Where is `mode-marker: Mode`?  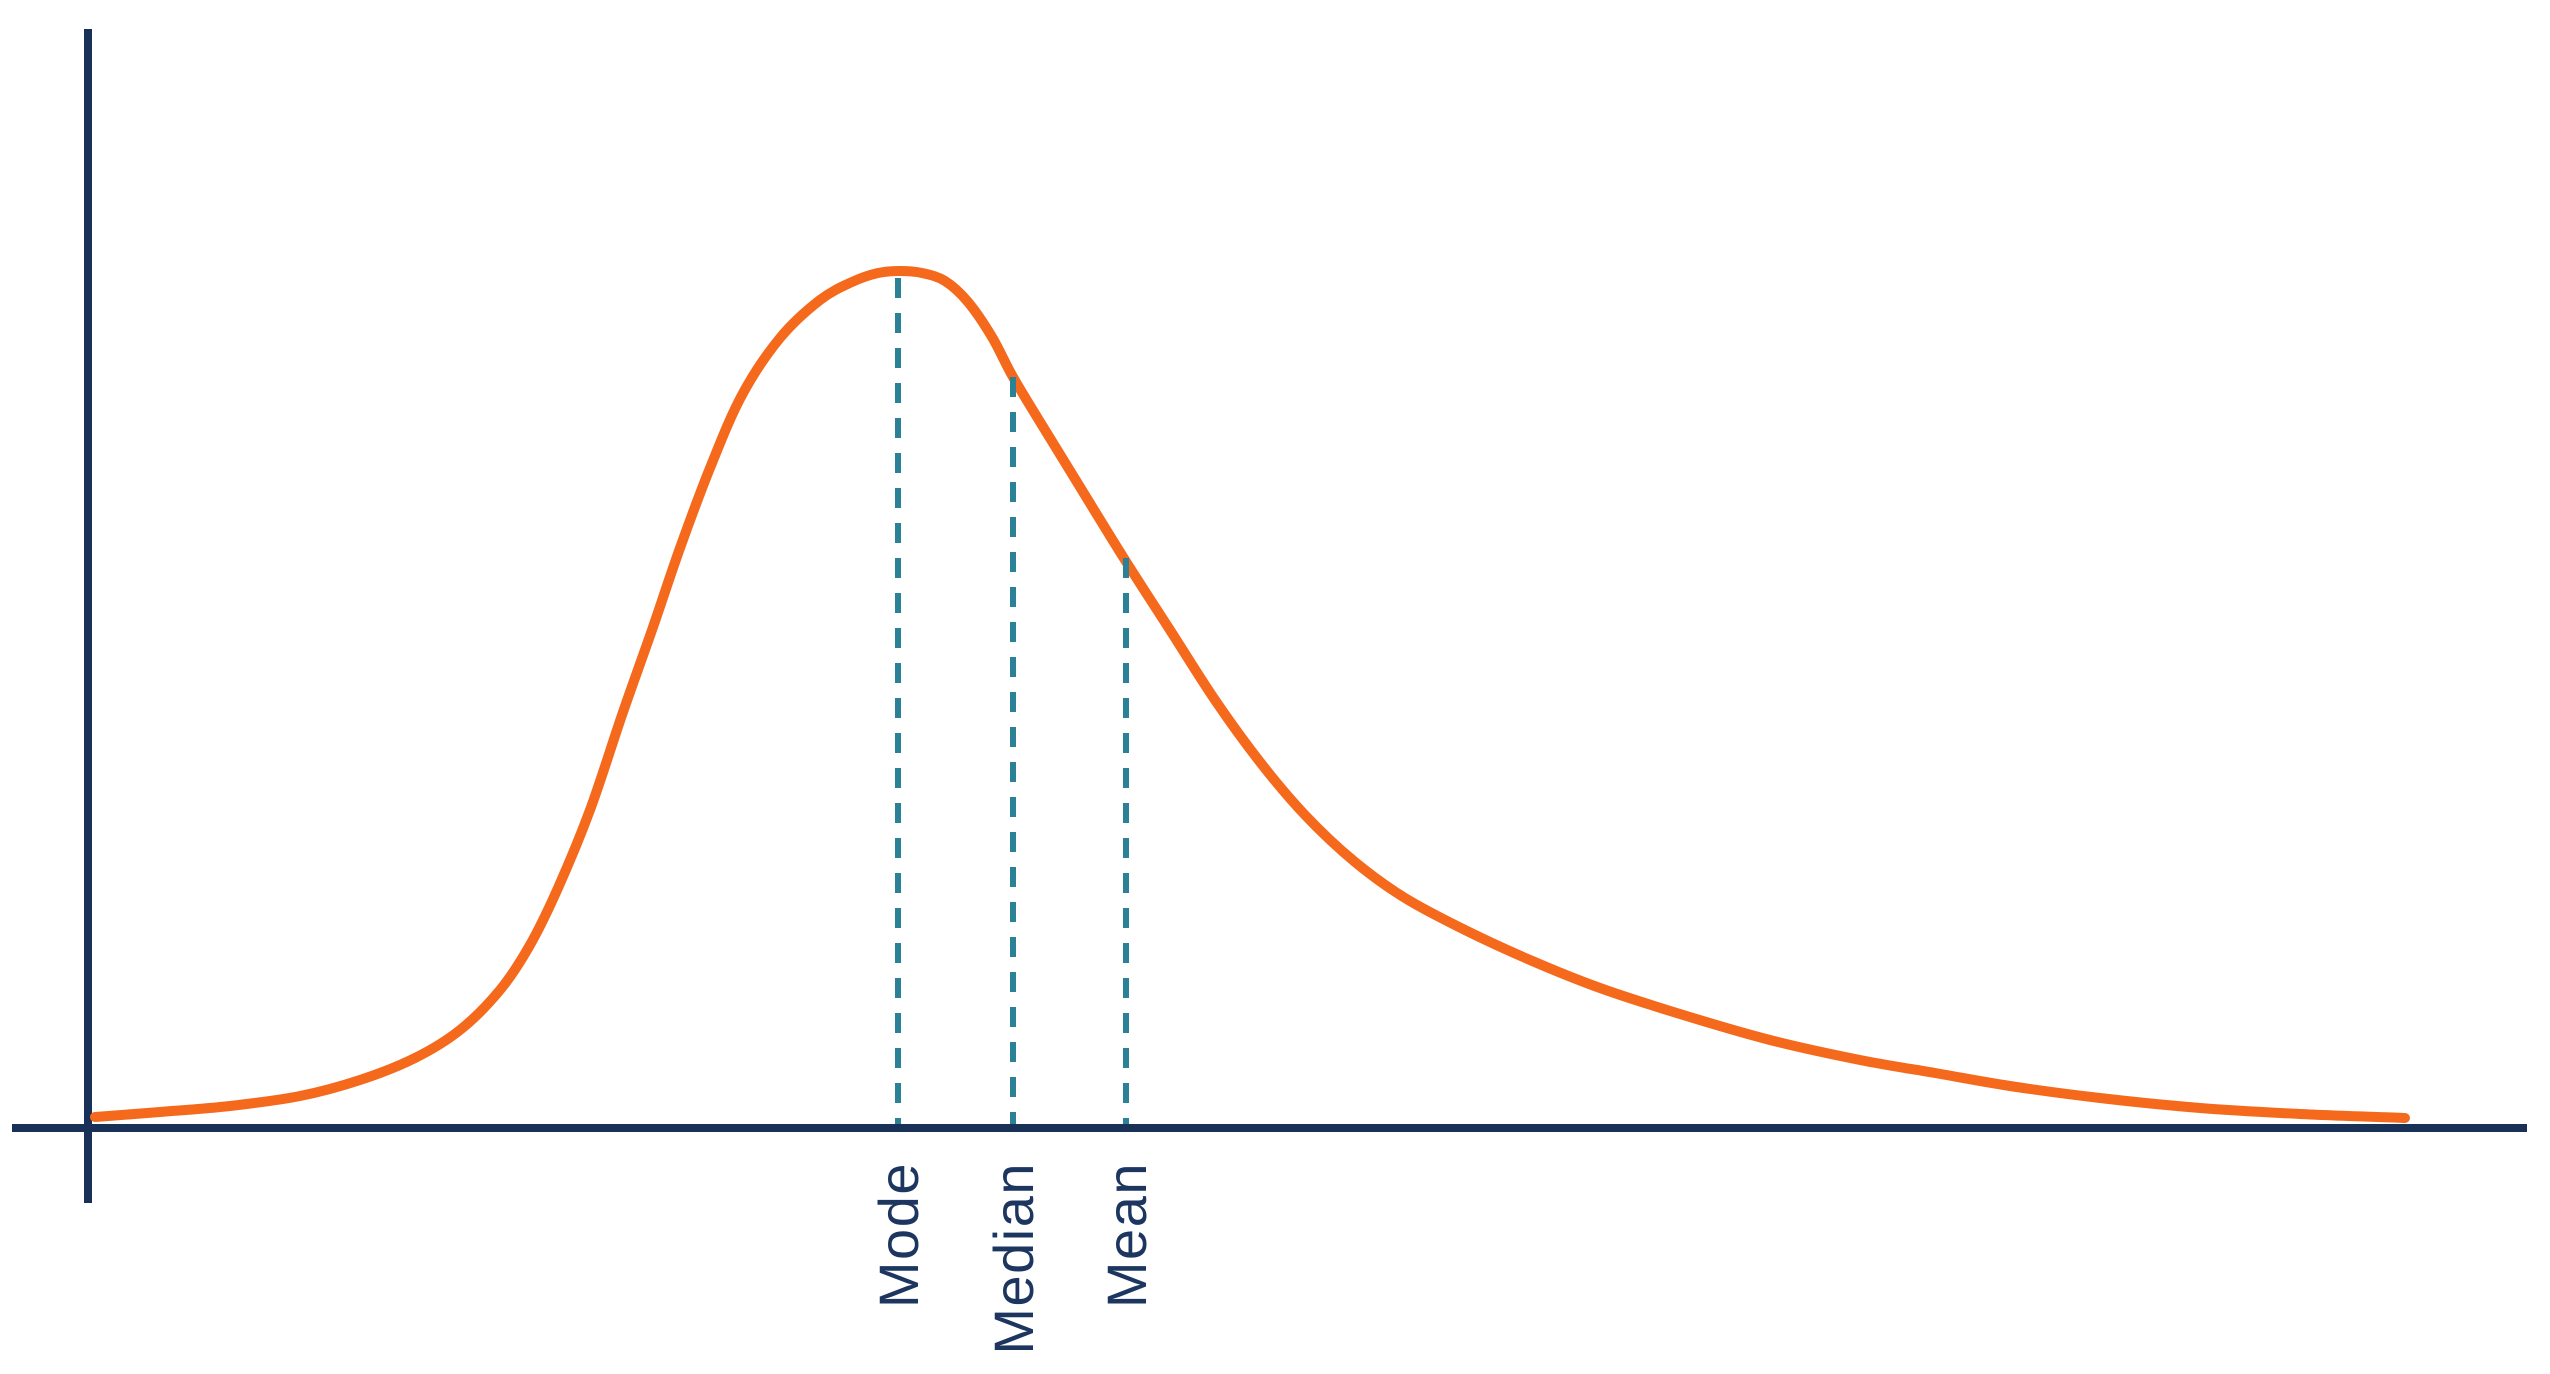 mode-marker: Mode is located at coordinates (898, 793).